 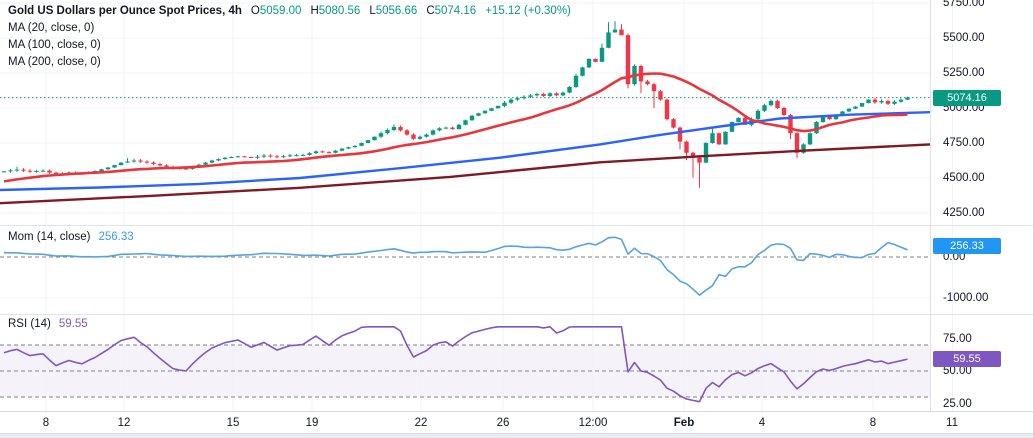 What do you see at coordinates (124, 423) in the screenshot?
I see `time-tick: 12` at bounding box center [124, 423].